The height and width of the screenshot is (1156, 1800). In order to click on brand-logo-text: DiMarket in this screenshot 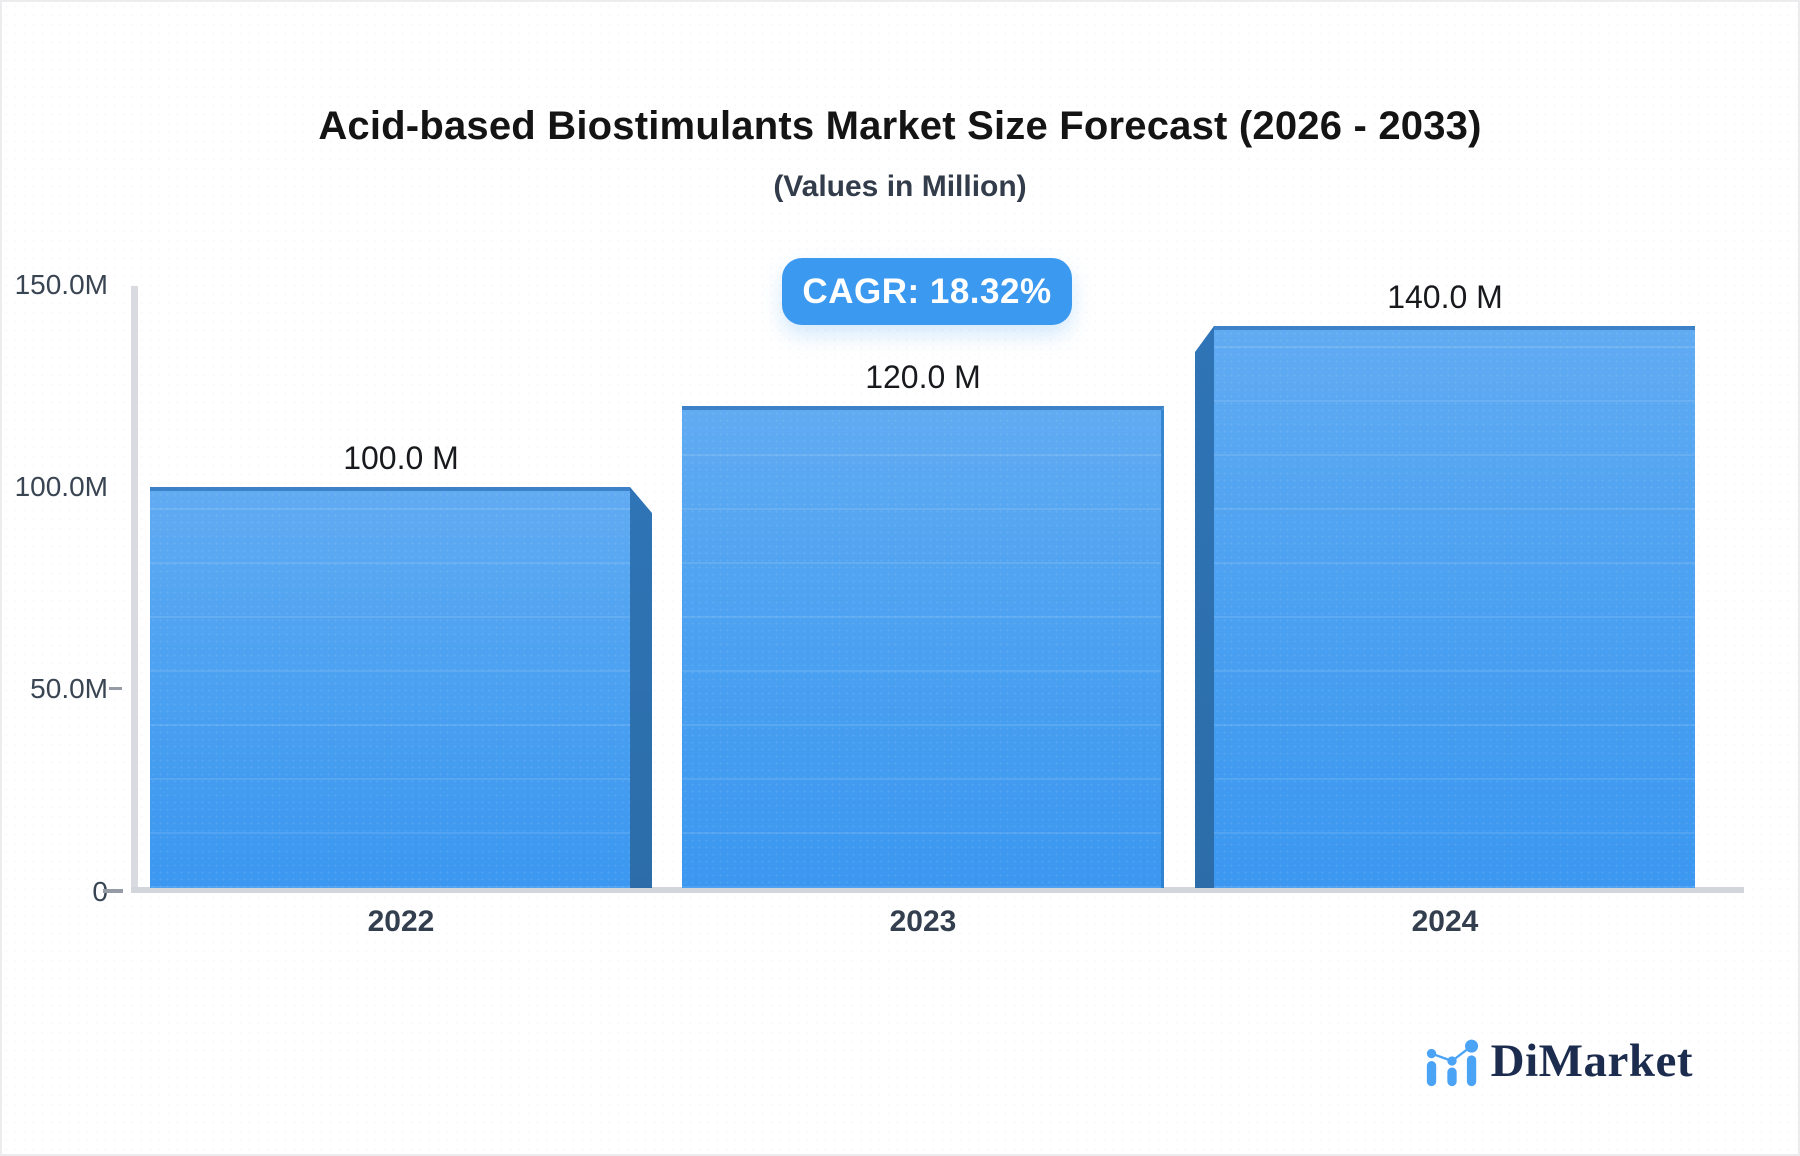, I will do `click(1591, 1060)`.